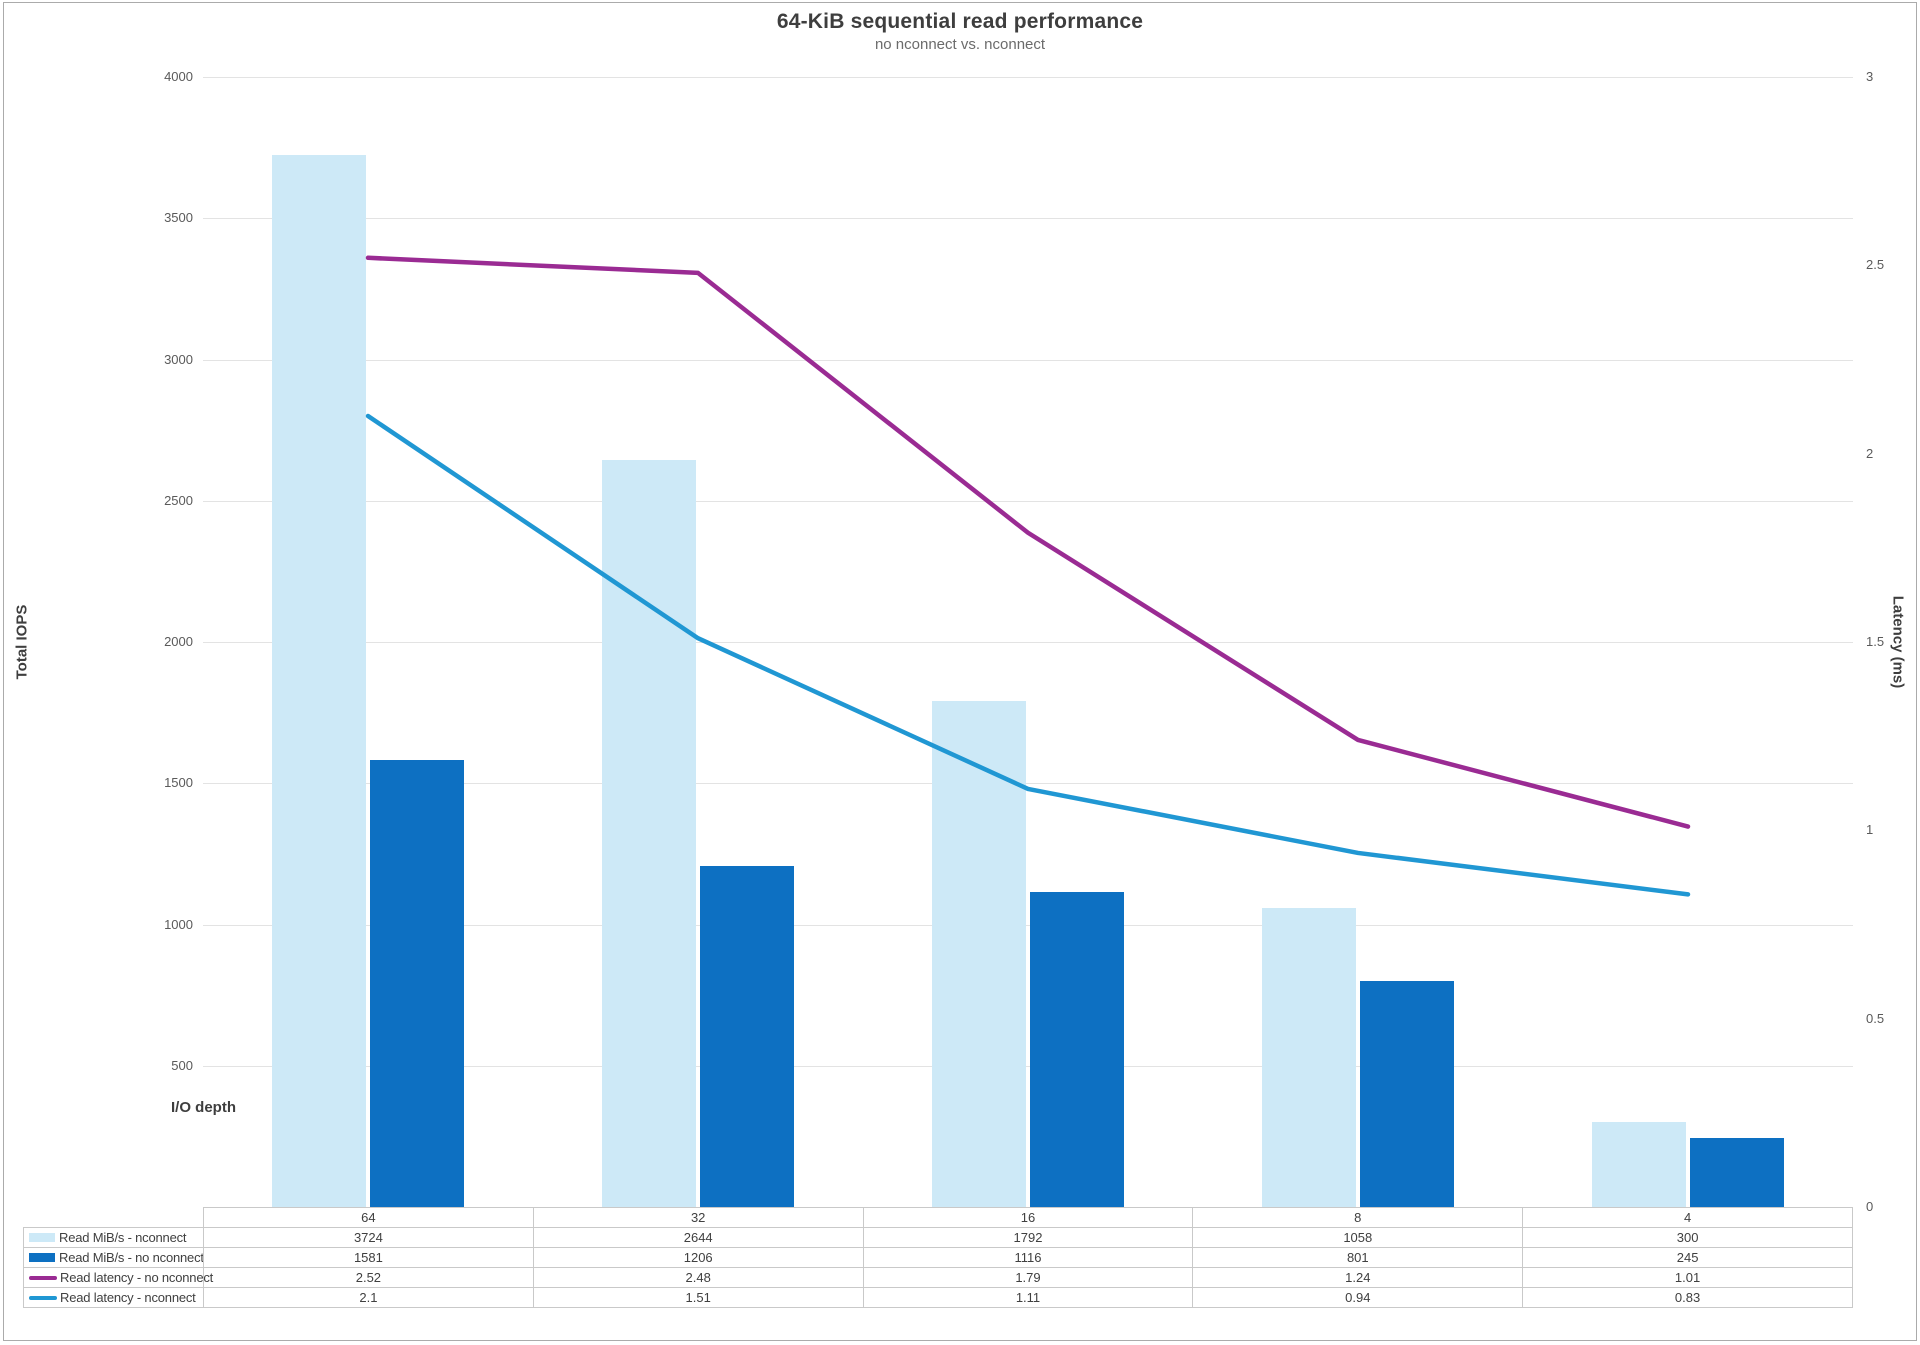 This screenshot has height=1345, width=1920. I want to click on left-axis-tick-500: 500, so click(182, 1065).